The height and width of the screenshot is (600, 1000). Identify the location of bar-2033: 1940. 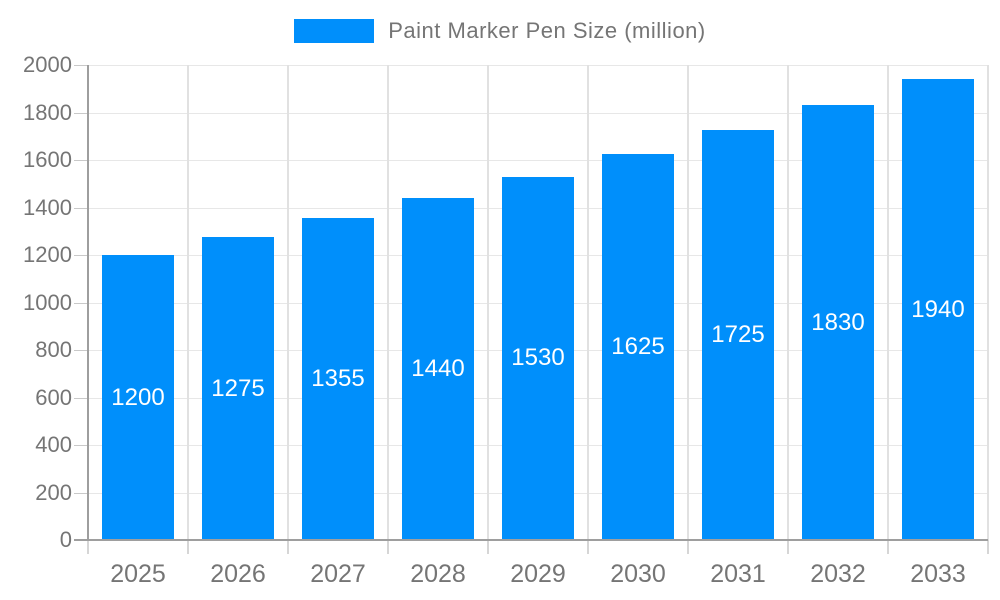
(938, 309).